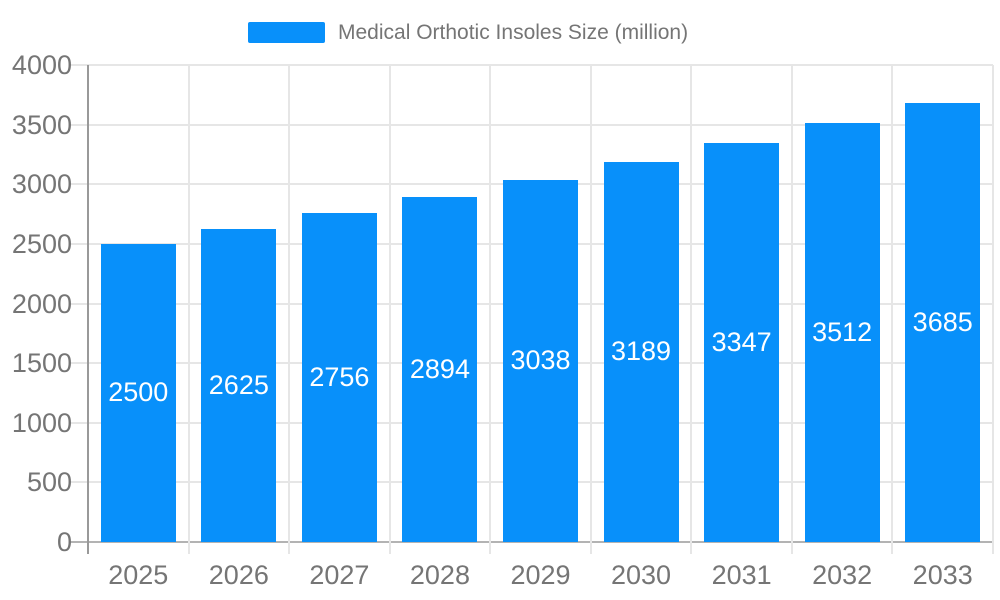 Image resolution: width=1000 pixels, height=600 pixels. Describe the element at coordinates (49, 482) in the screenshot. I see `y-tick-label: 500` at that location.